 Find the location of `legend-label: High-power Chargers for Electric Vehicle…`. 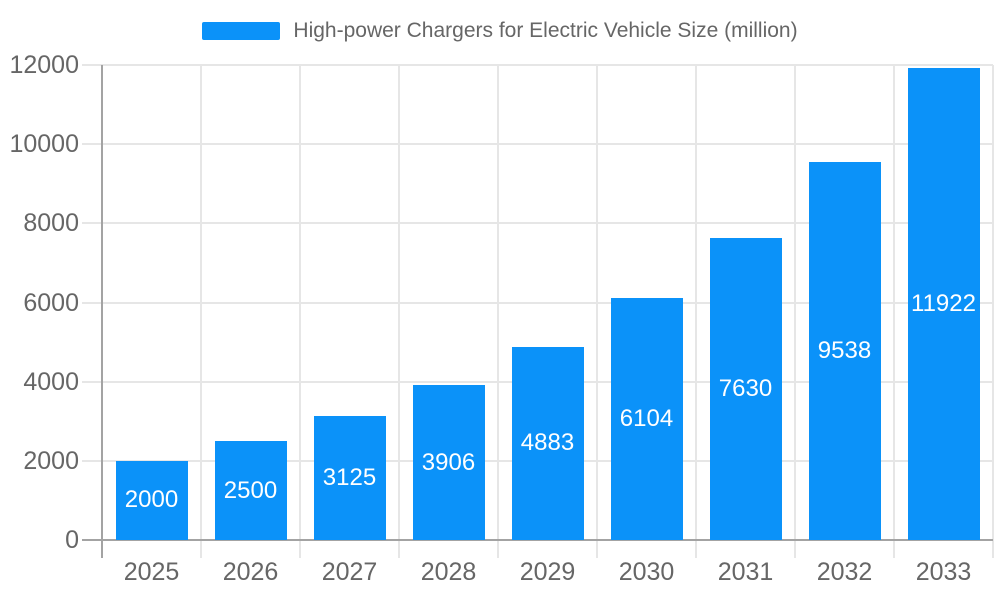

legend-label: High-power Chargers for Electric Vehicle… is located at coordinates (545, 30).